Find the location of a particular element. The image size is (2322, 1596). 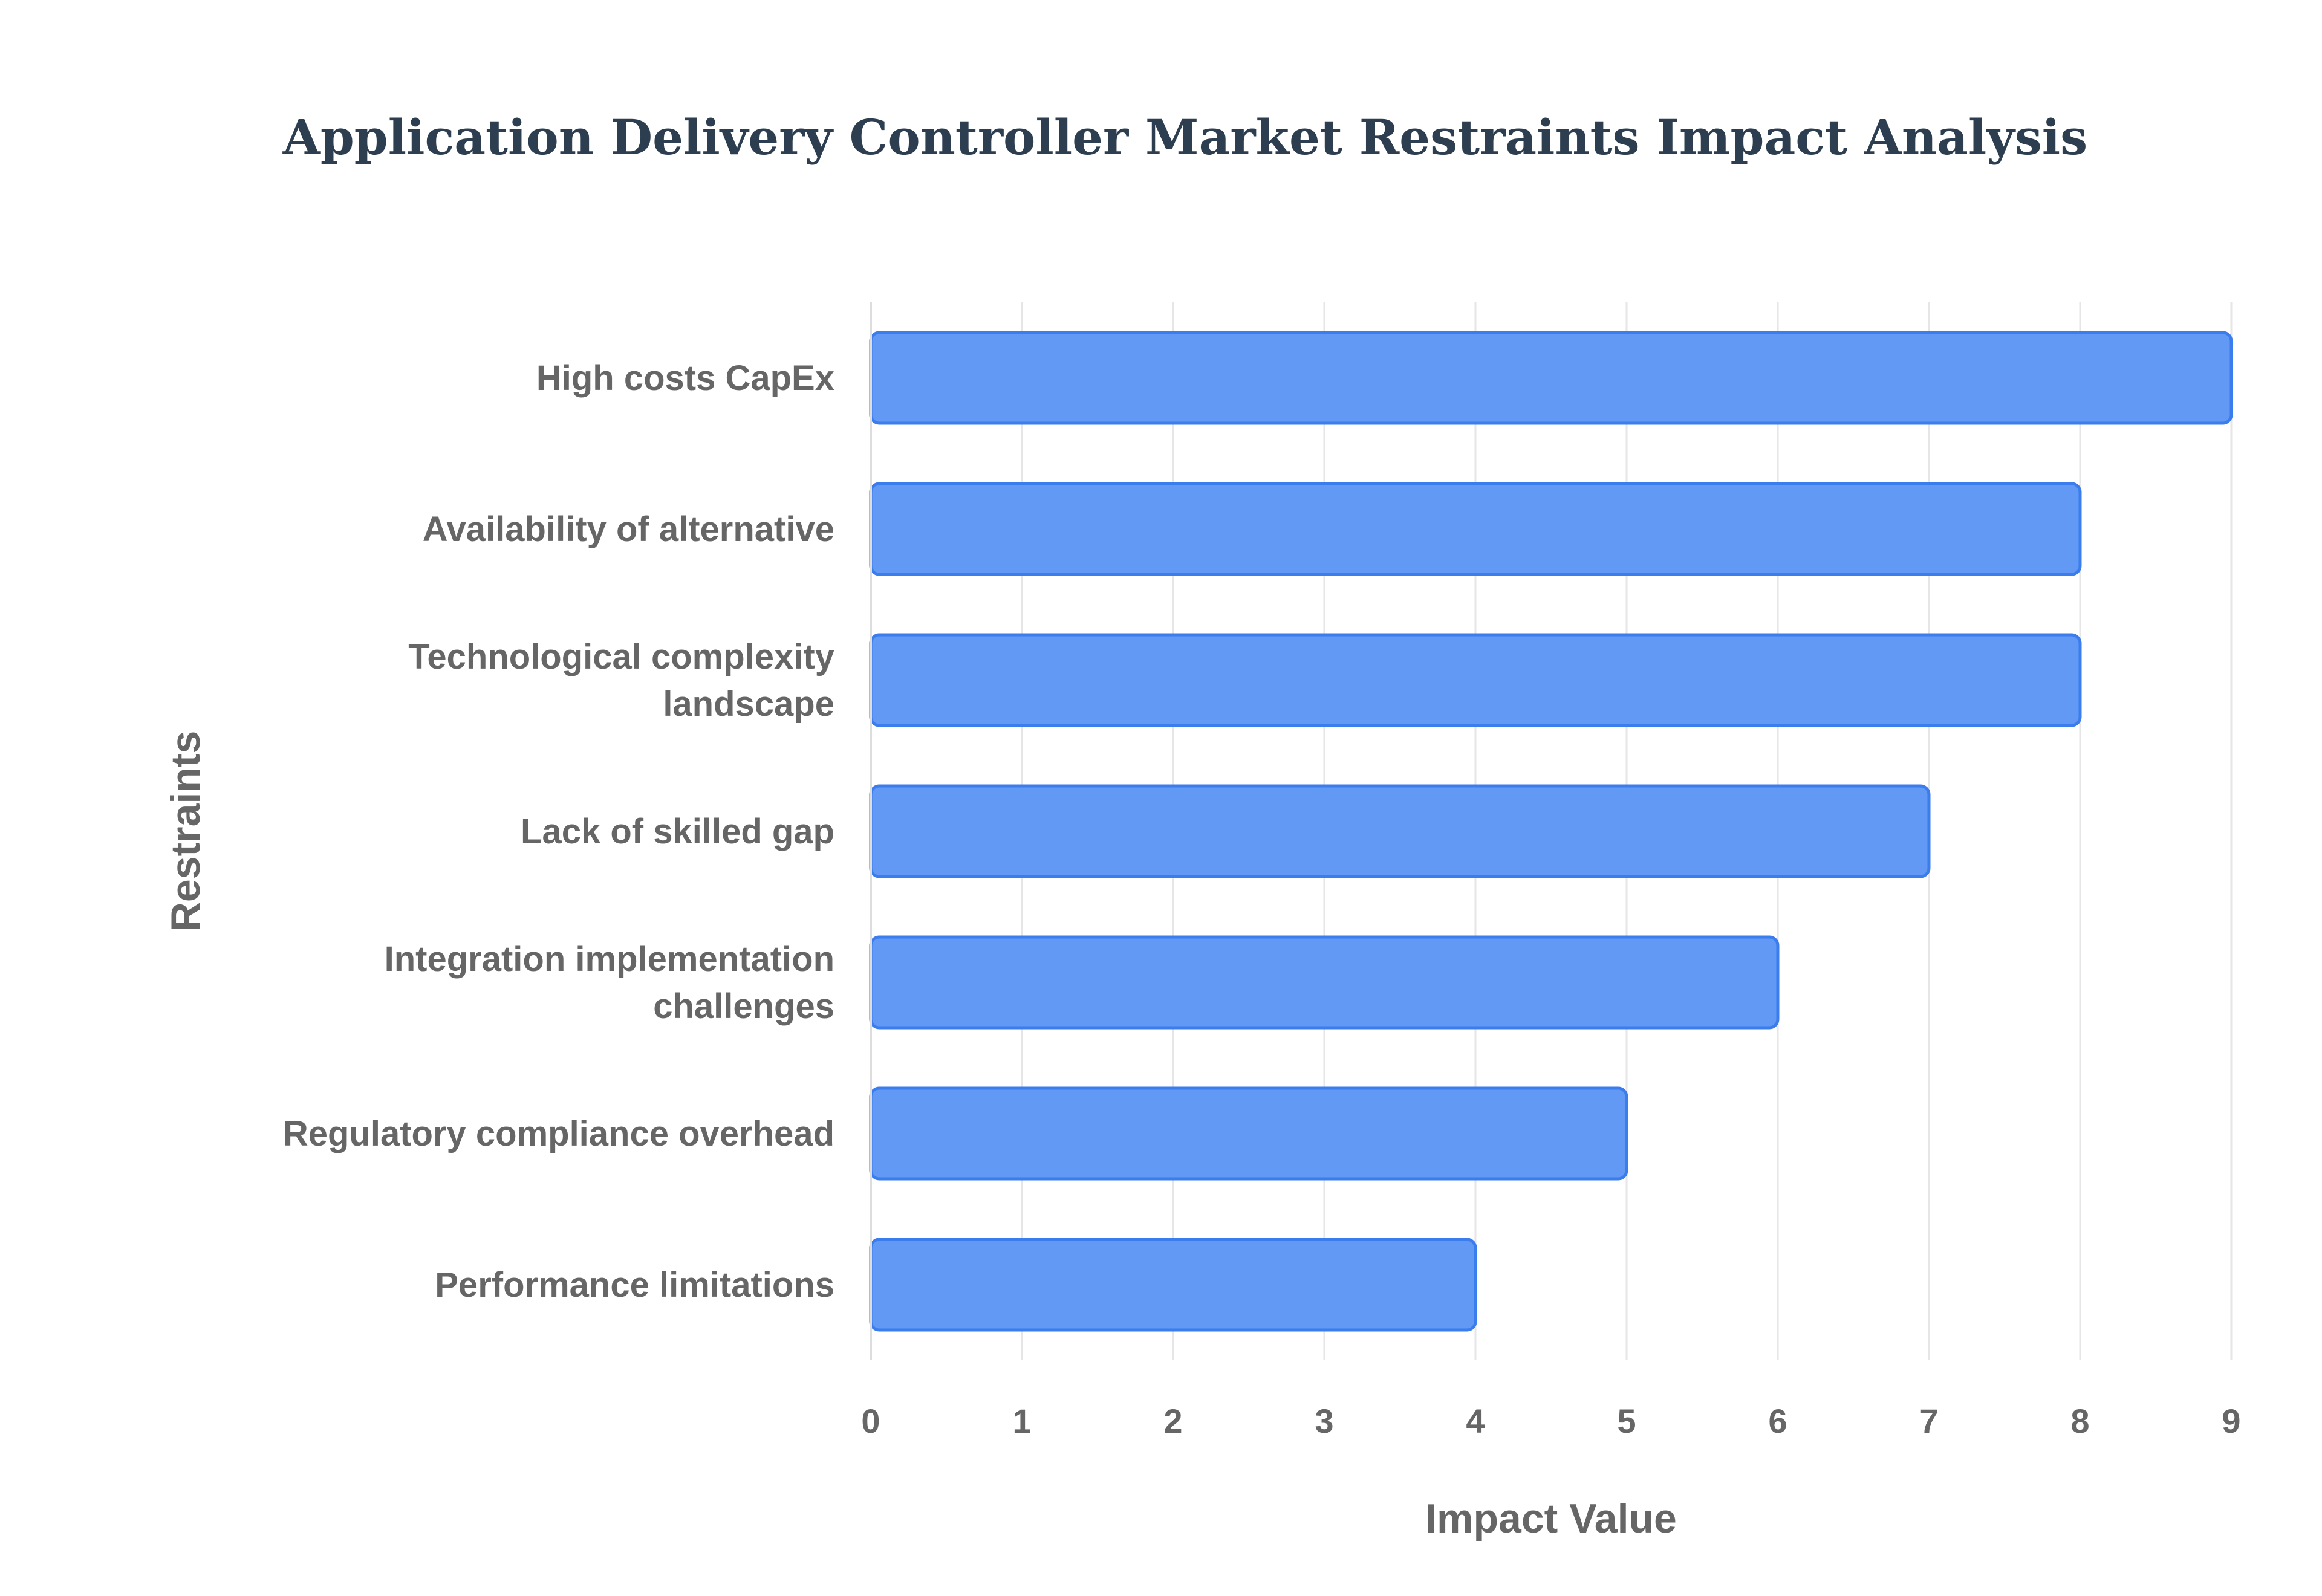

category-label-line: High costs CapEx is located at coordinates (685, 378).